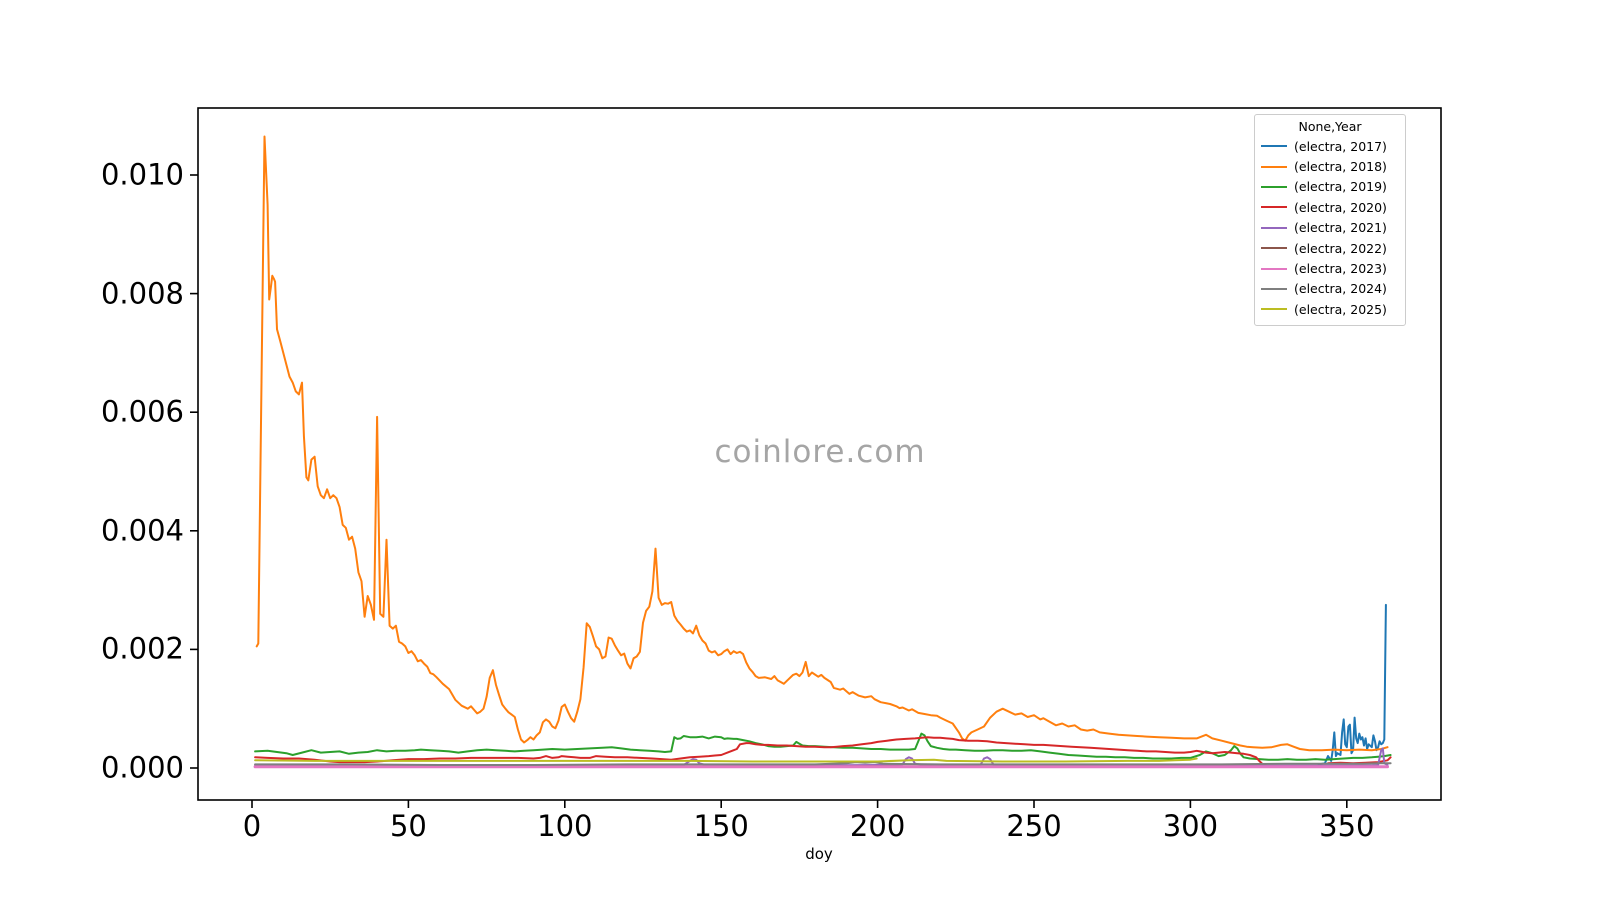 Image resolution: width=1600 pixels, height=900 pixels. What do you see at coordinates (1340, 146) in the screenshot?
I see `legend-entry-label: (electra, 2017)` at bounding box center [1340, 146].